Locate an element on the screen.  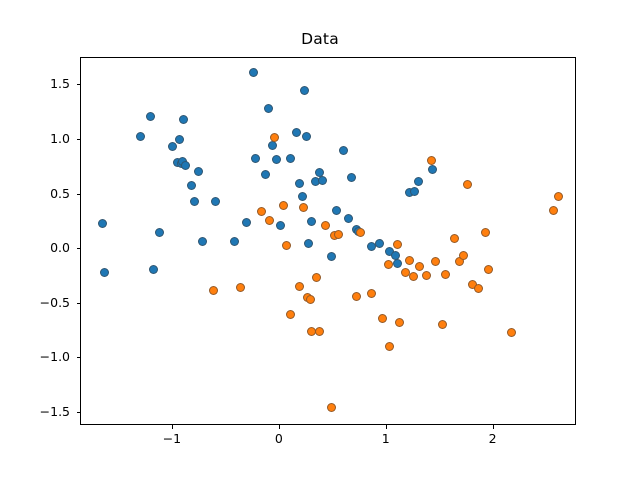
y-tick-label: 1.0 is located at coordinates (60, 138).